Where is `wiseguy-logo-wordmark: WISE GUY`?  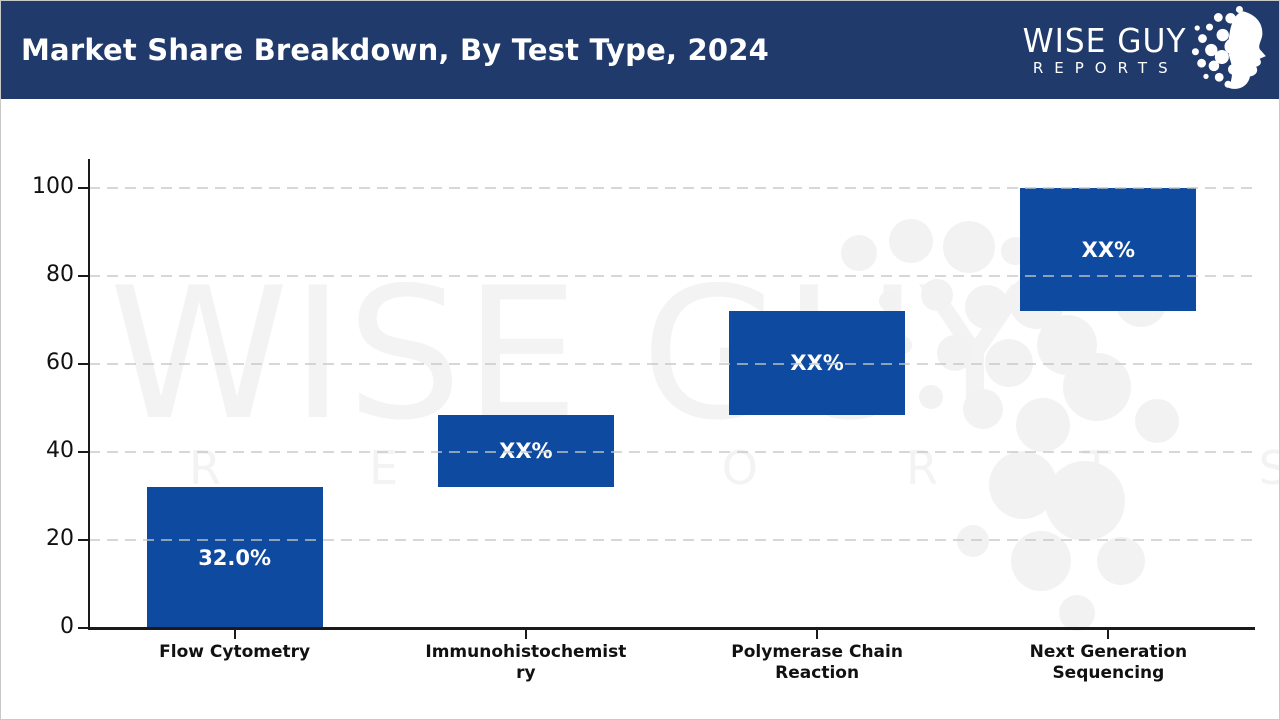
wiseguy-logo-wordmark: WISE GUY is located at coordinates (1105, 40).